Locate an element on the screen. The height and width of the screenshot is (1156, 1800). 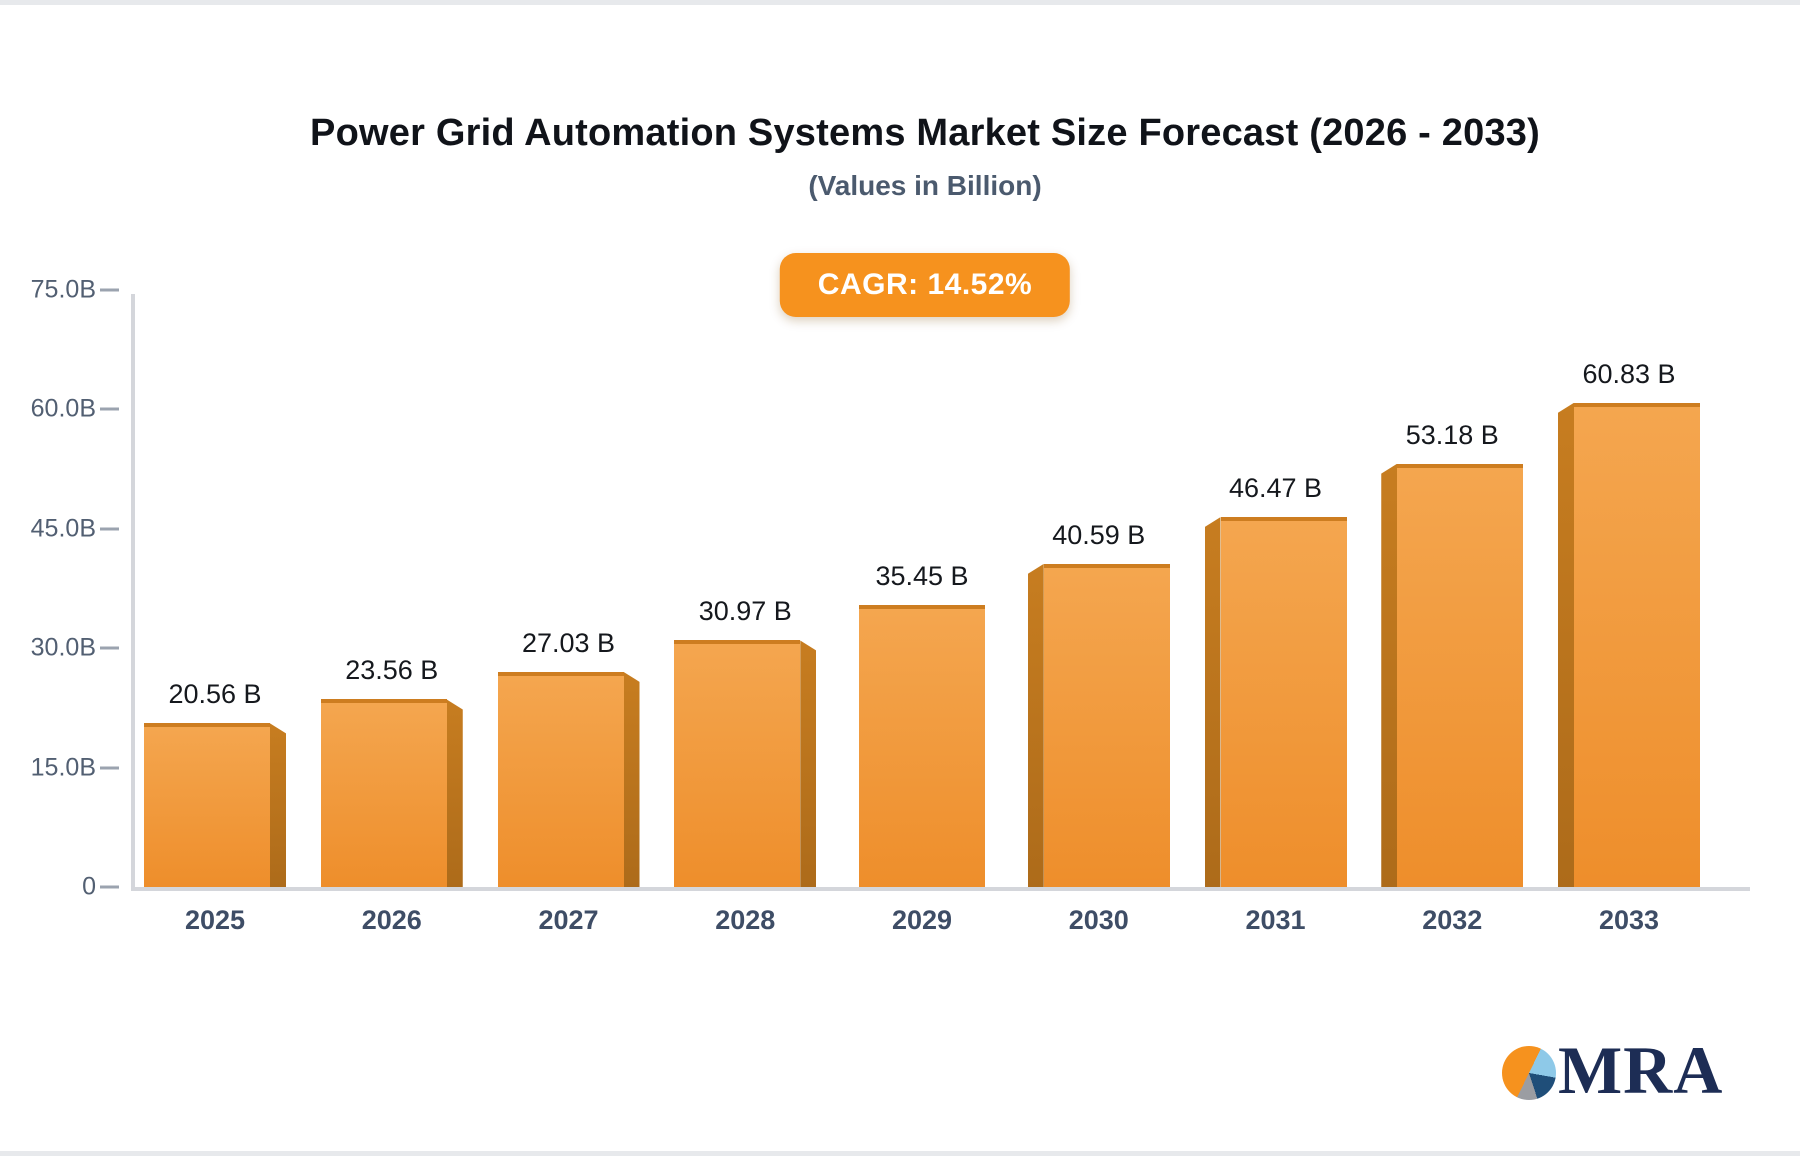
bar-value-label: 60.83 B is located at coordinates (1629, 373).